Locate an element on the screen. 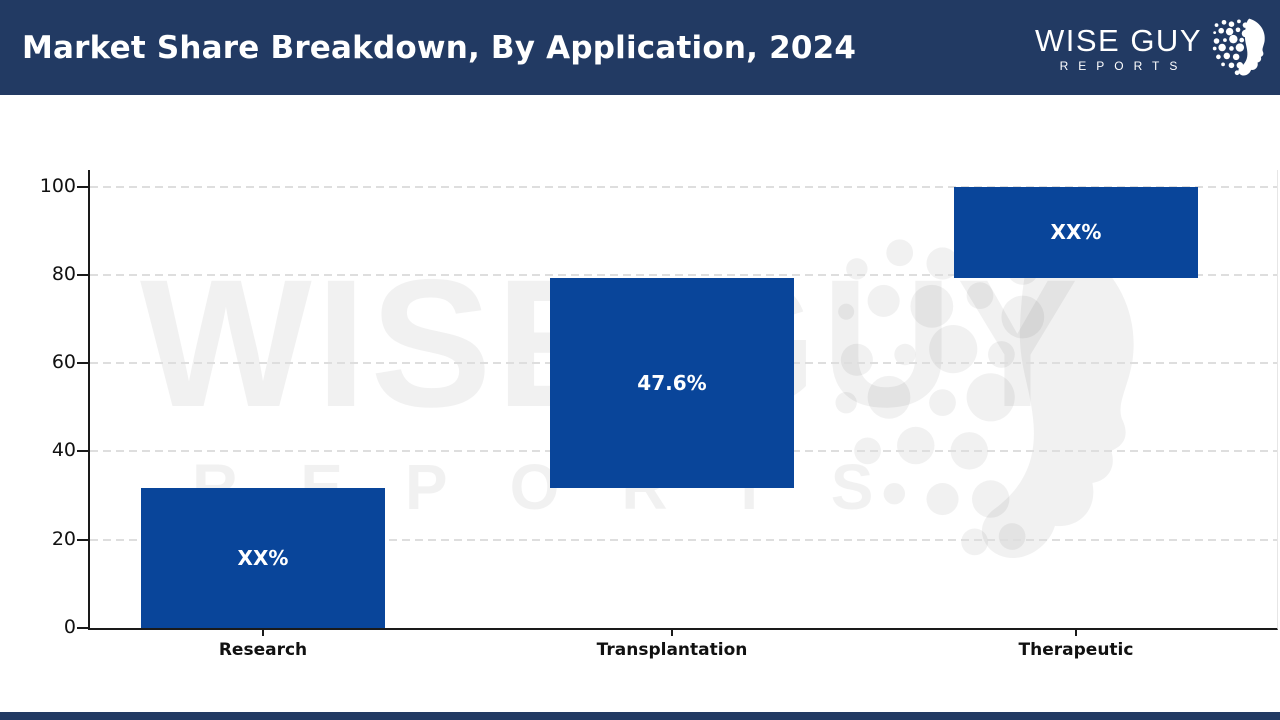  x-tick-transplantation is located at coordinates (672, 632).